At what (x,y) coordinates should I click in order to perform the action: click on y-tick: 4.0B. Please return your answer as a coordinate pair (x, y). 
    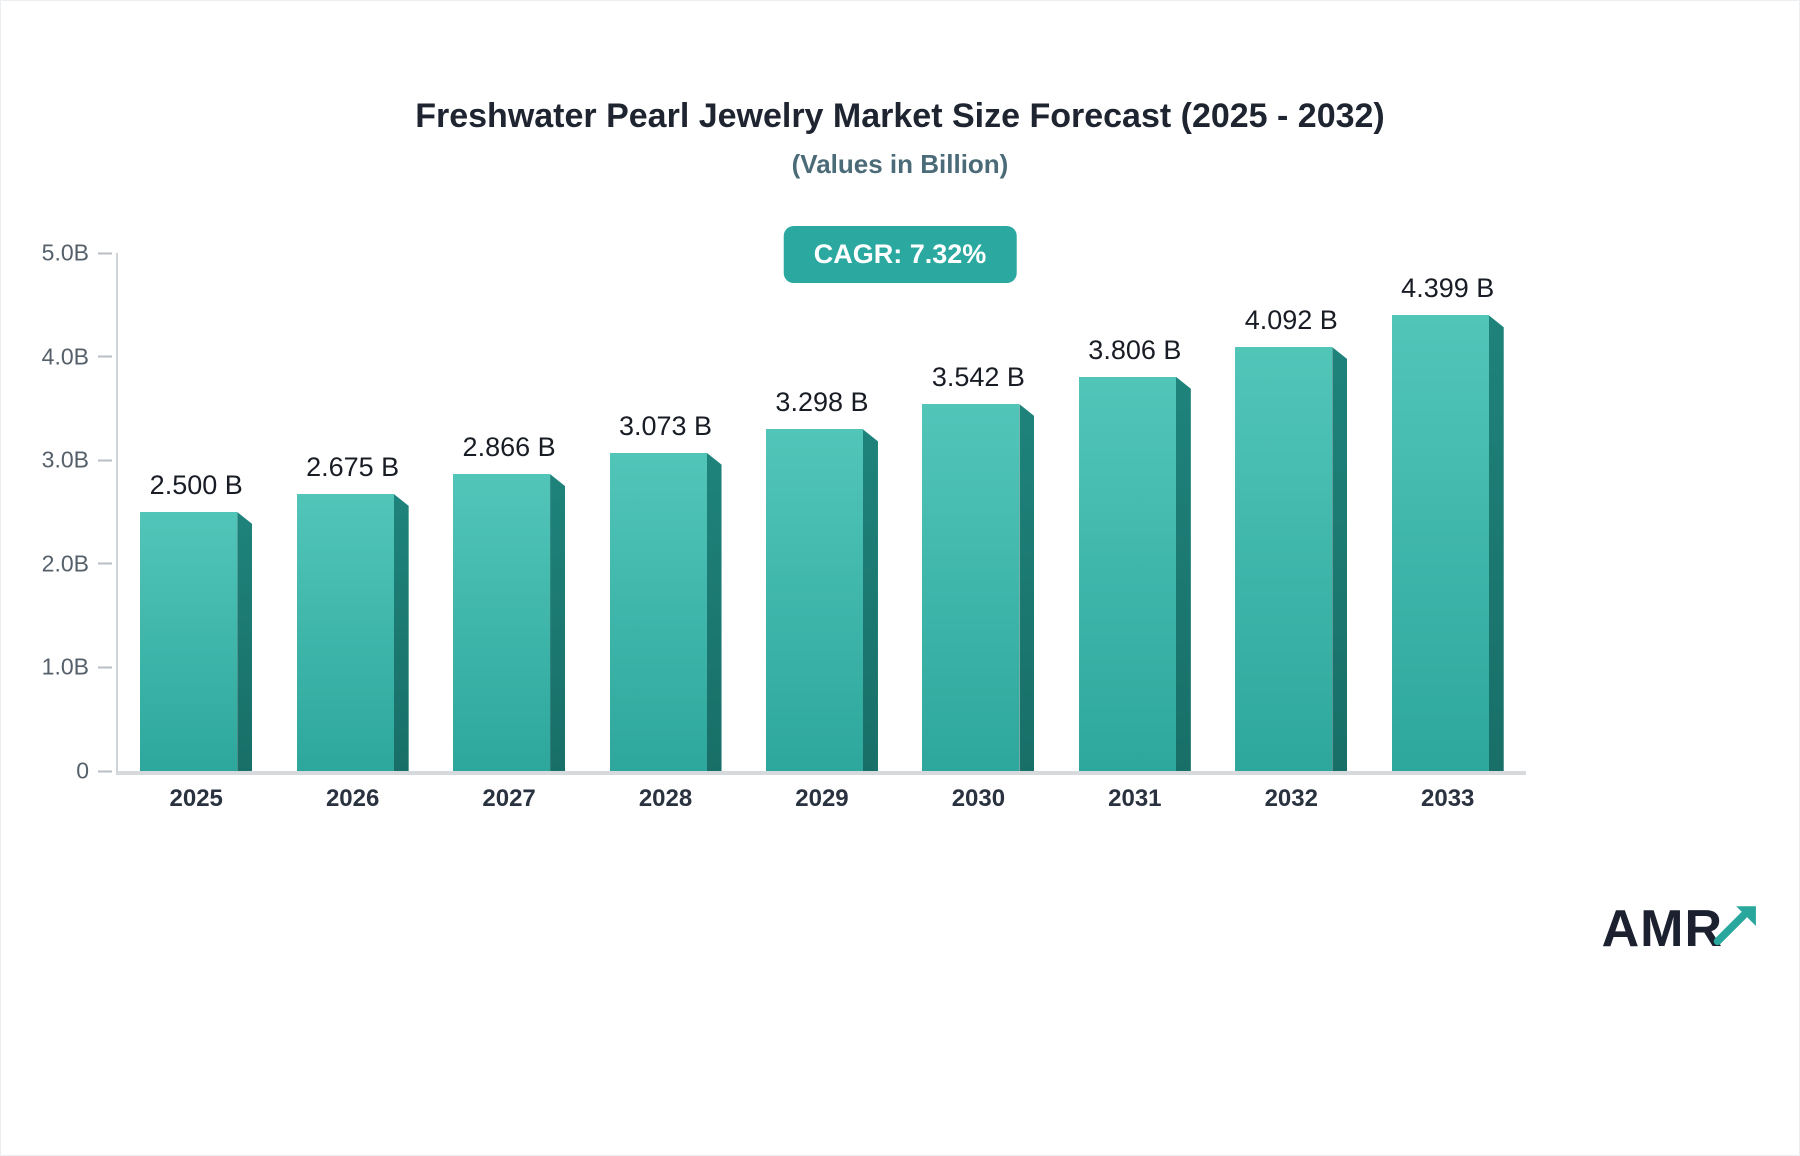
    Looking at the image, I should click on (77, 356).